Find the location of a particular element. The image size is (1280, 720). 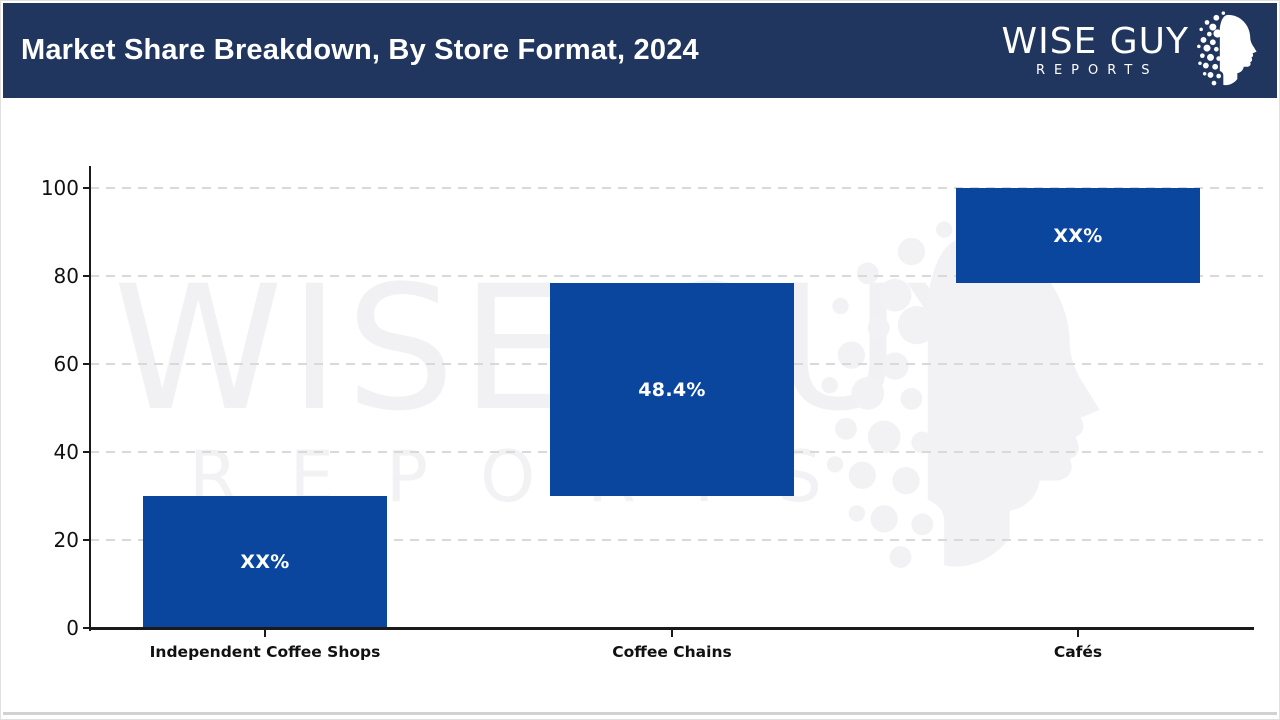

category-label-3: Cafés is located at coordinates (1078, 652).